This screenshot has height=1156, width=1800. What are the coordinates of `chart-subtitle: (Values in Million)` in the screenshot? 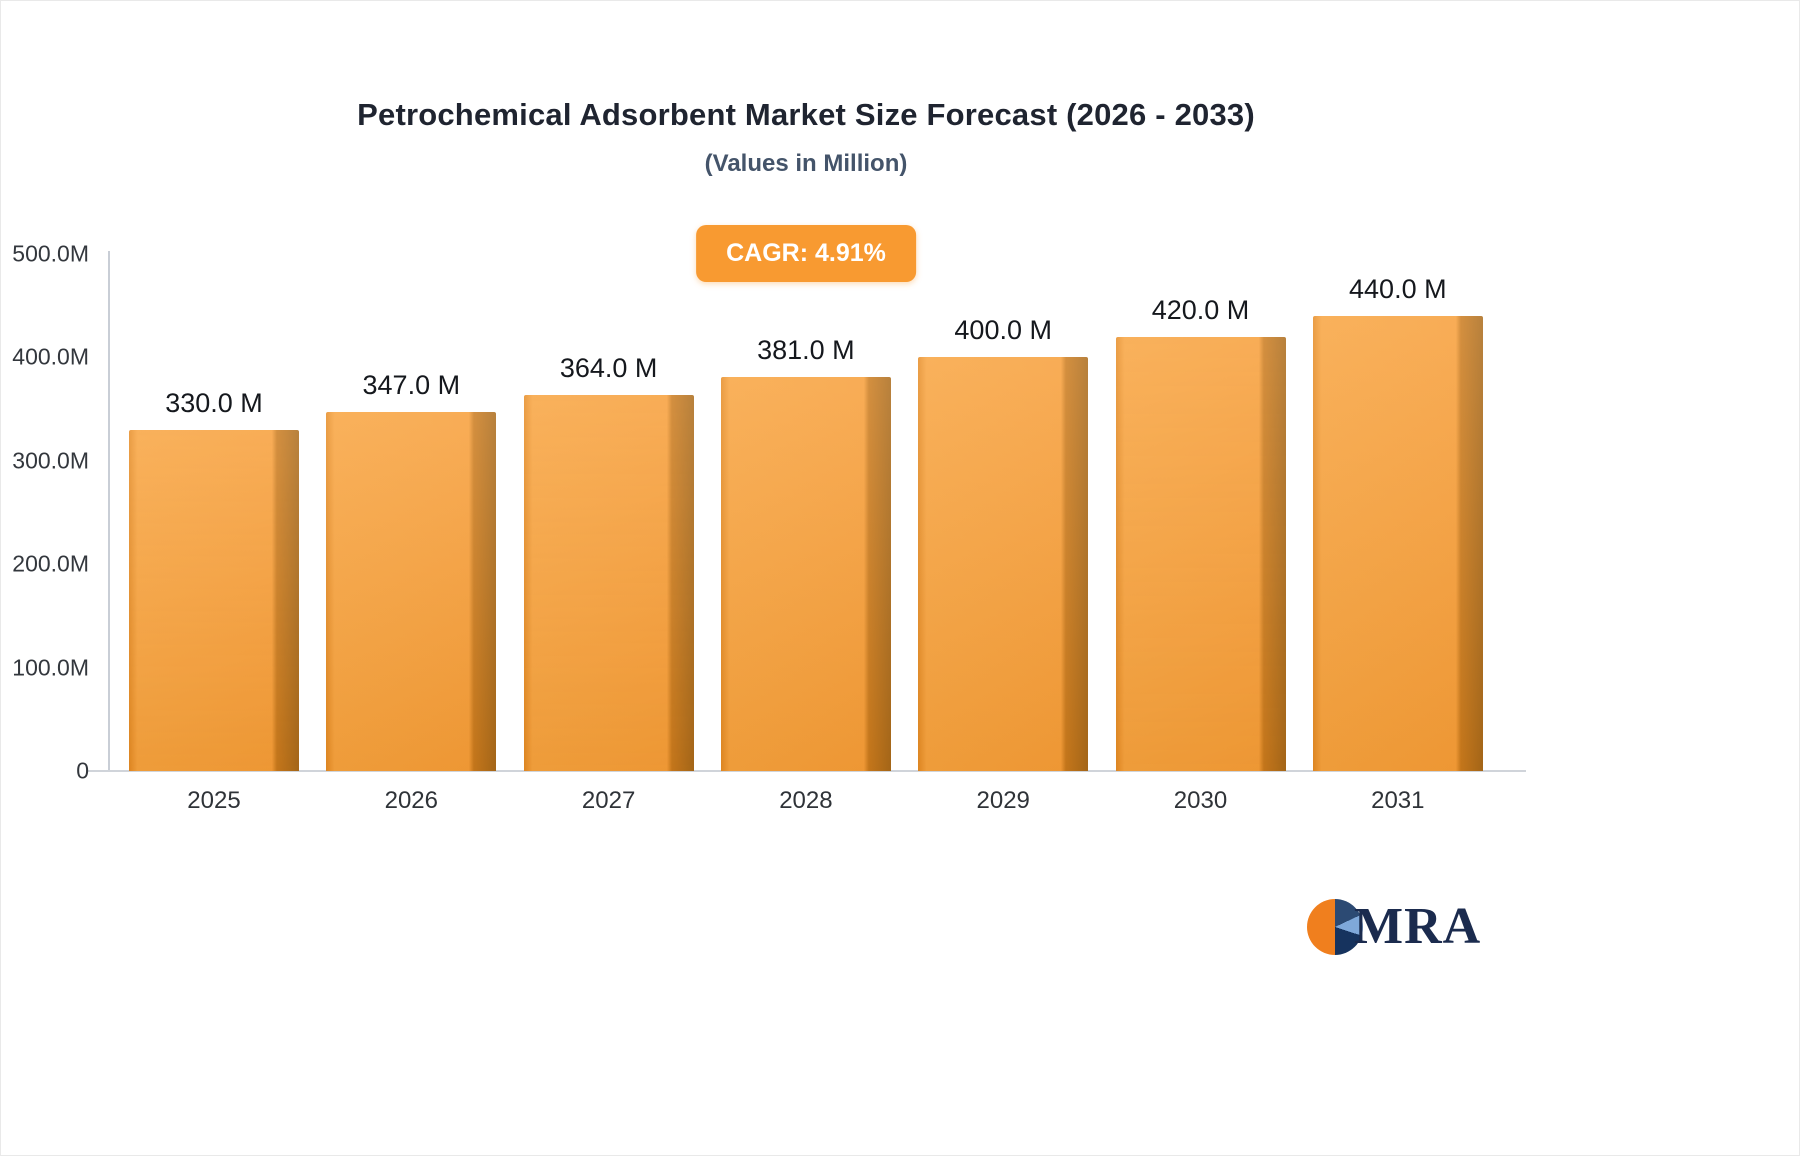 It's located at (806, 163).